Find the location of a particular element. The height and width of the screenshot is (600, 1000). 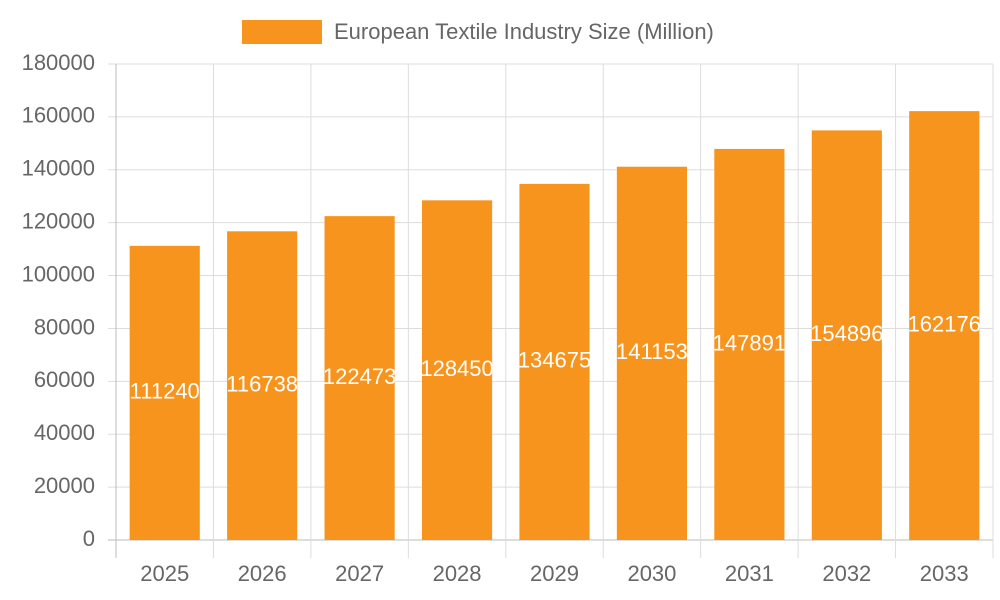

y-tick-label: 80000 is located at coordinates (64, 326).